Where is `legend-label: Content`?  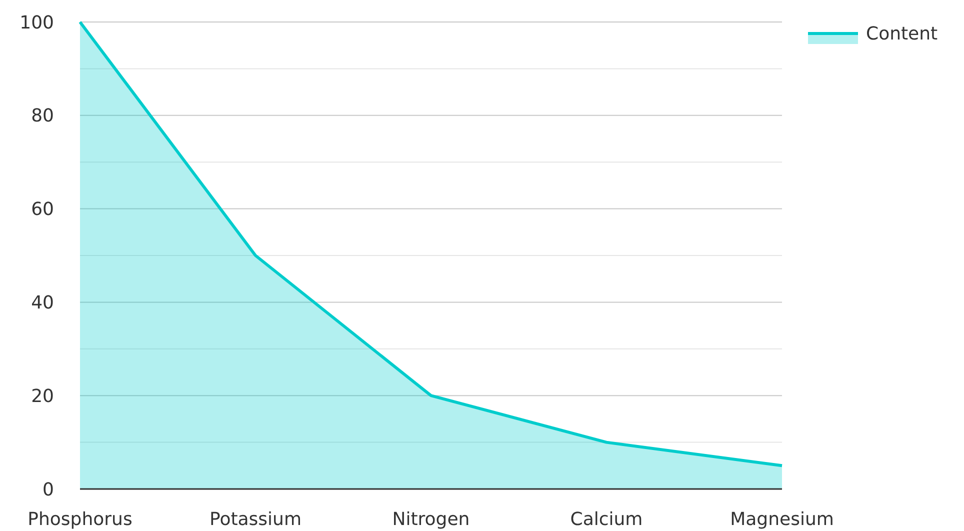
legend-label: Content is located at coordinates (902, 33).